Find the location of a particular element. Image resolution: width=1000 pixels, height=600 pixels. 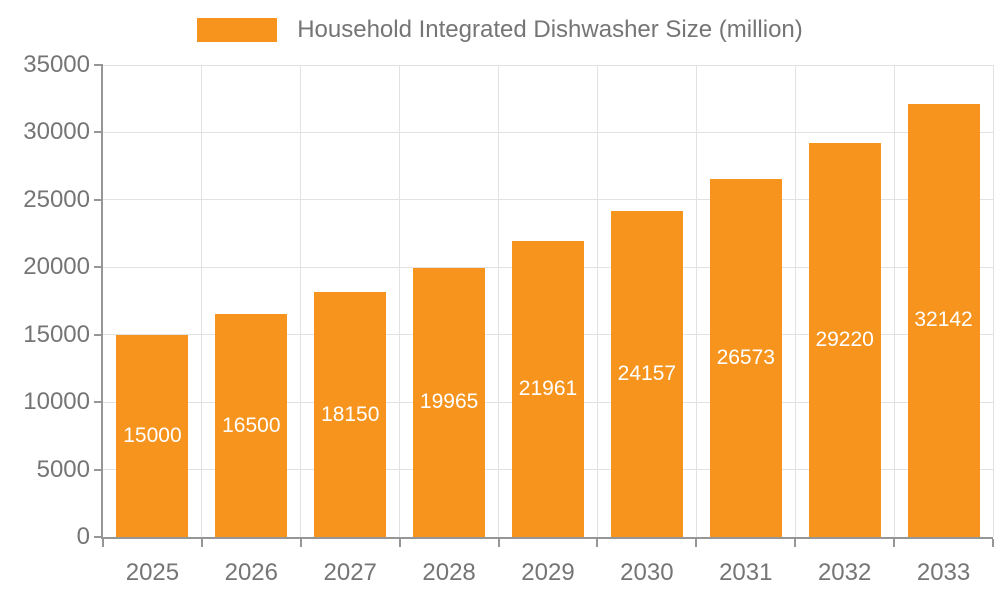

y-tick-label: 15000 is located at coordinates (56, 334).